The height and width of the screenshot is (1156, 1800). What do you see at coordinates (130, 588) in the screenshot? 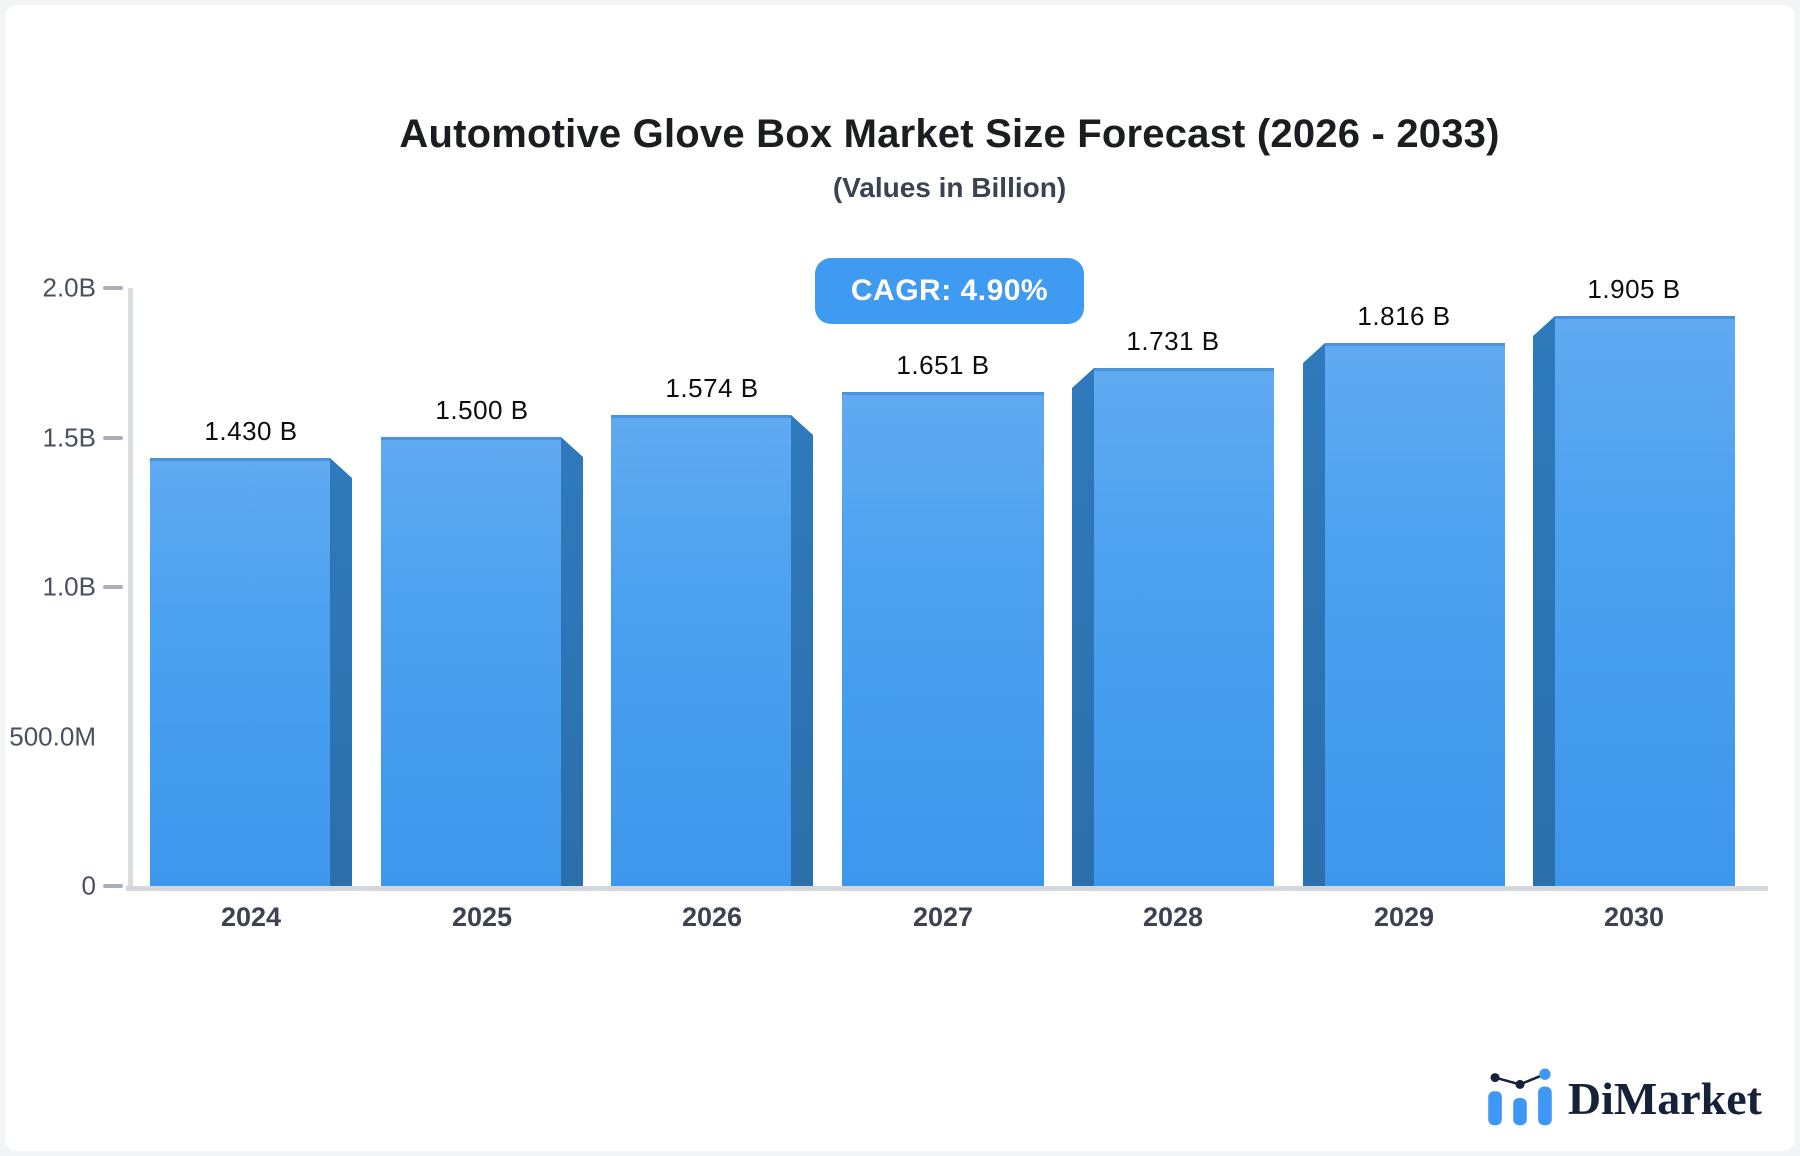
I see `y-axis-line` at bounding box center [130, 588].